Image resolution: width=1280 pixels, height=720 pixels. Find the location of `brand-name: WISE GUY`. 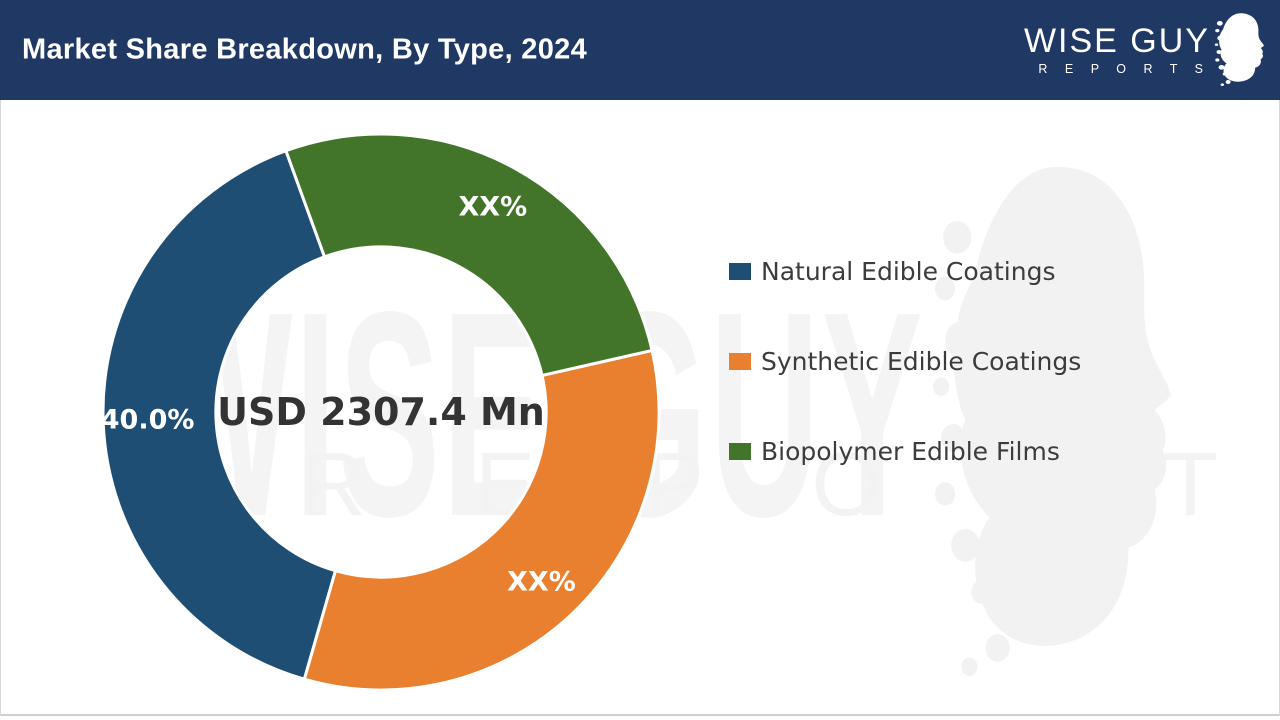

brand-name: WISE GUY is located at coordinates (1116, 40).